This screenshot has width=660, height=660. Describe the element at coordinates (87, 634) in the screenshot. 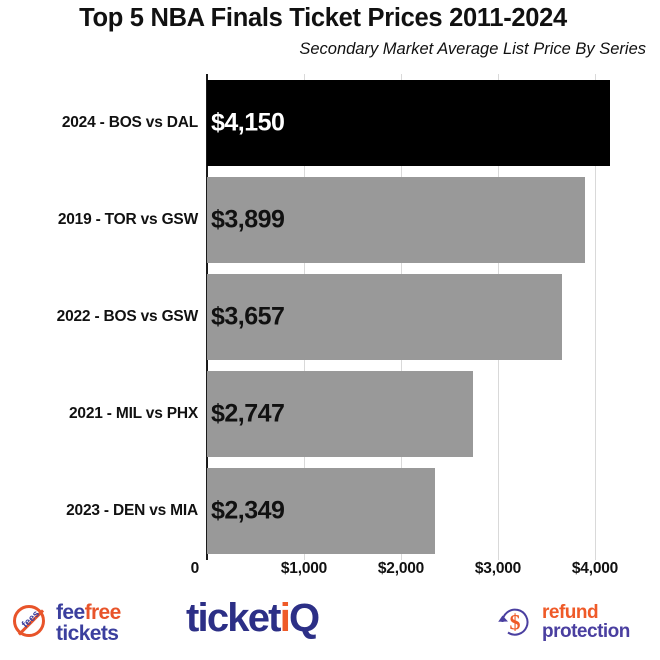

I see `fee-free-word-tickets: tickets` at that location.